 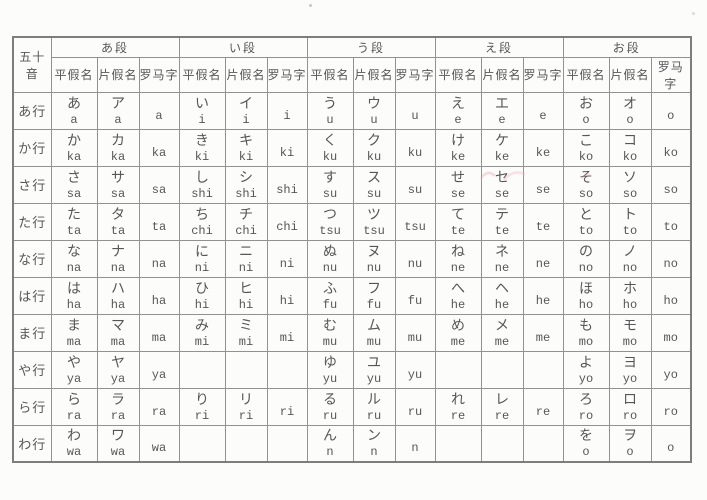 I want to click on katakana-cell: ト to, so click(x=630, y=221).